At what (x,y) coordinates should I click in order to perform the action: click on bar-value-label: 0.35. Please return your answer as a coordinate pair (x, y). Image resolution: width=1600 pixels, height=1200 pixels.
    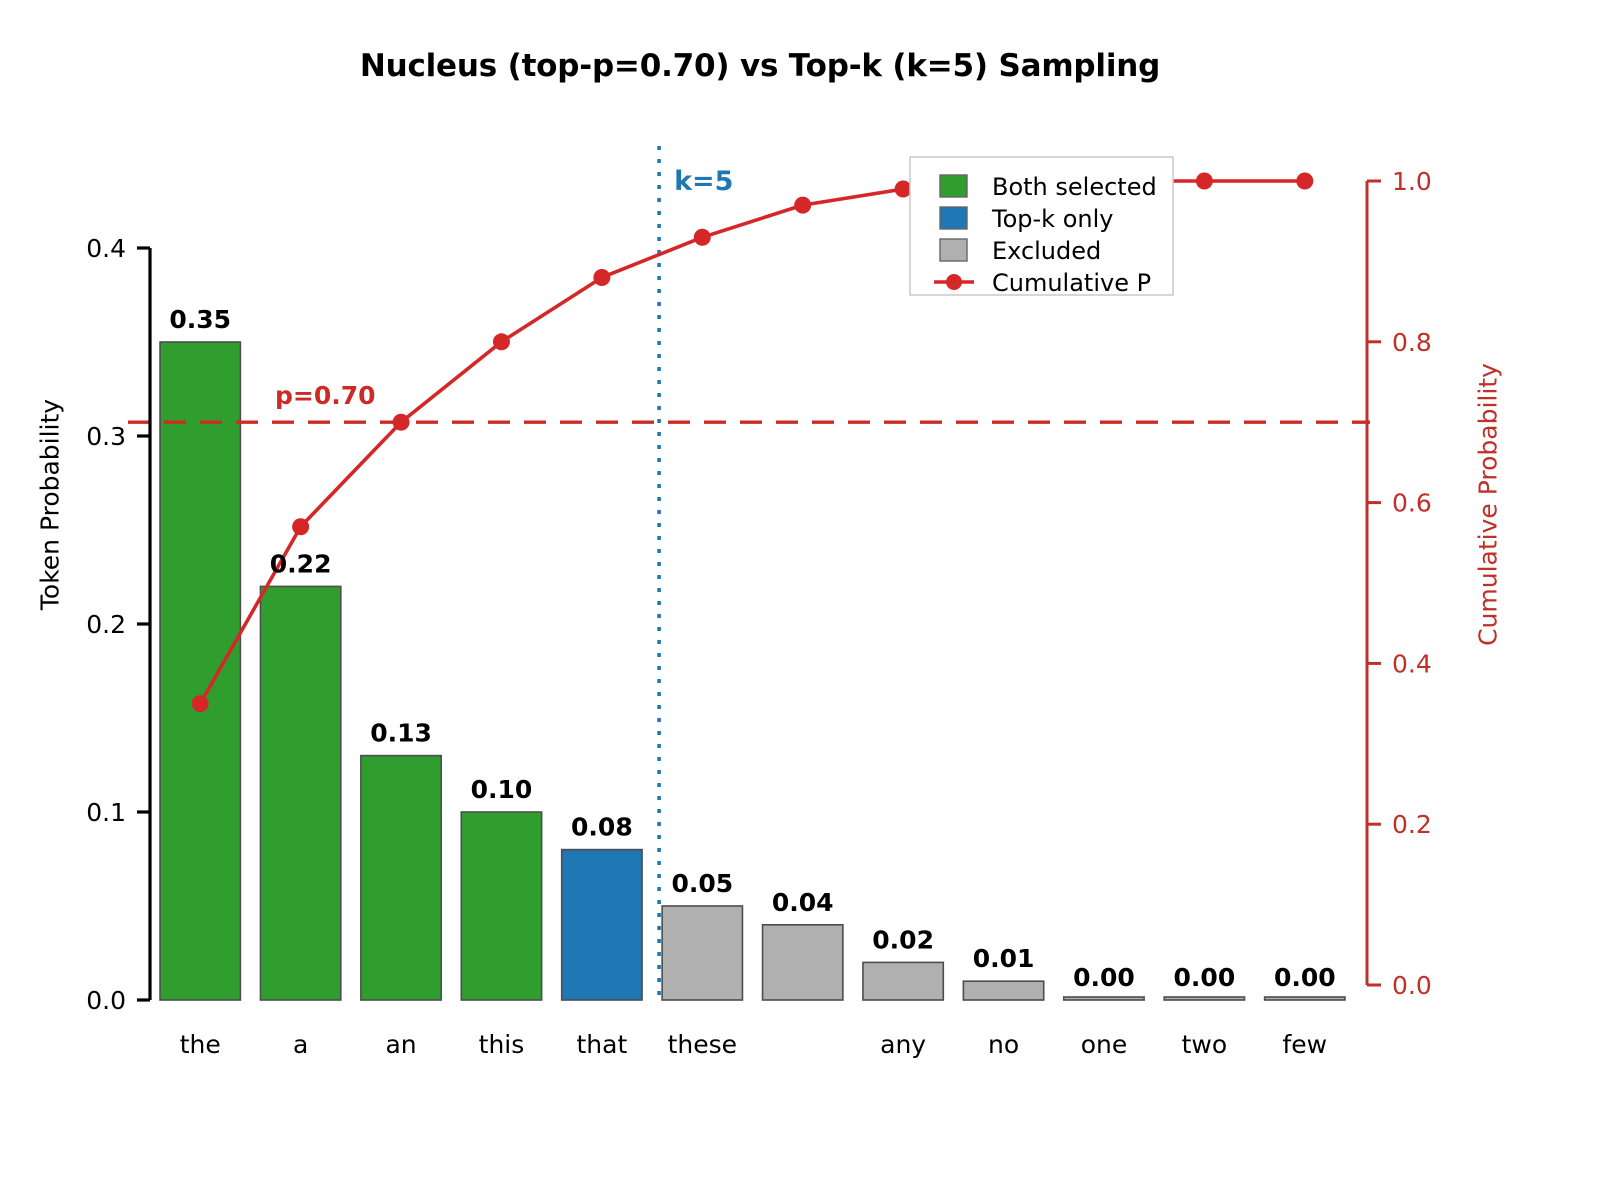
    Looking at the image, I should click on (200, 319).